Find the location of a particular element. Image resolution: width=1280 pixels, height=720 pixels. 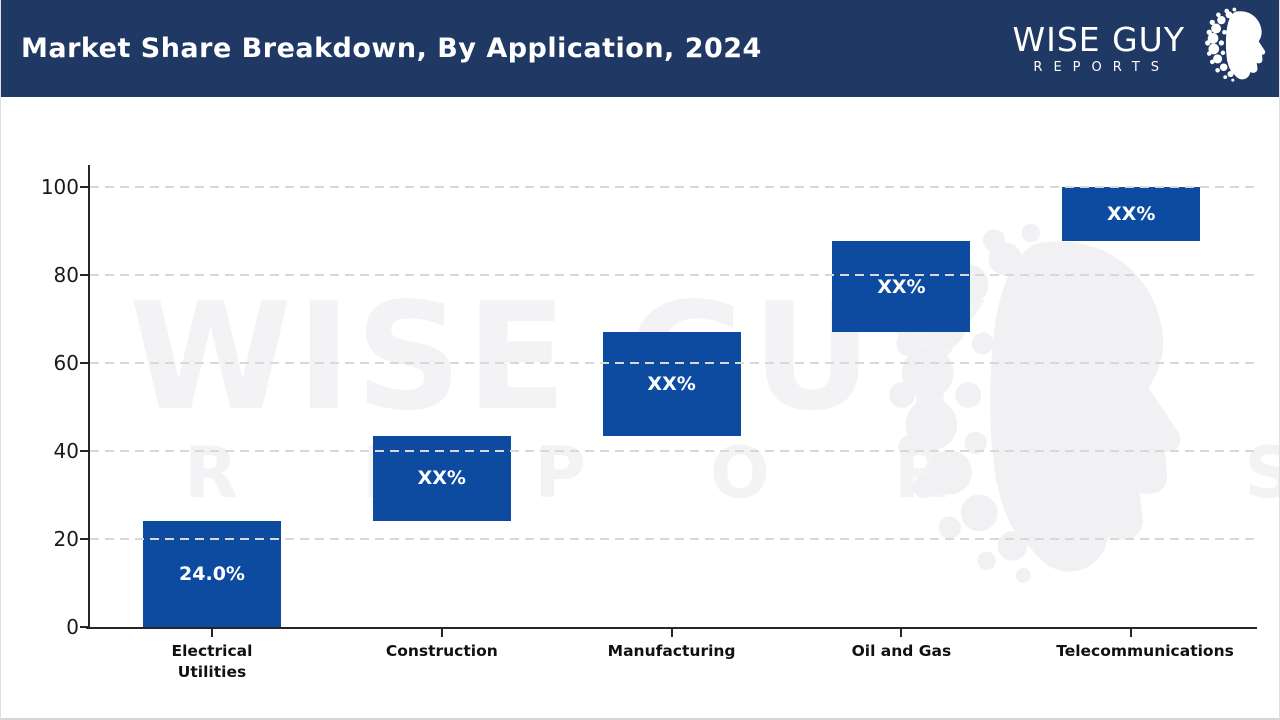

logo-wordmark-line1: WISE GUY is located at coordinates (1098, 39).